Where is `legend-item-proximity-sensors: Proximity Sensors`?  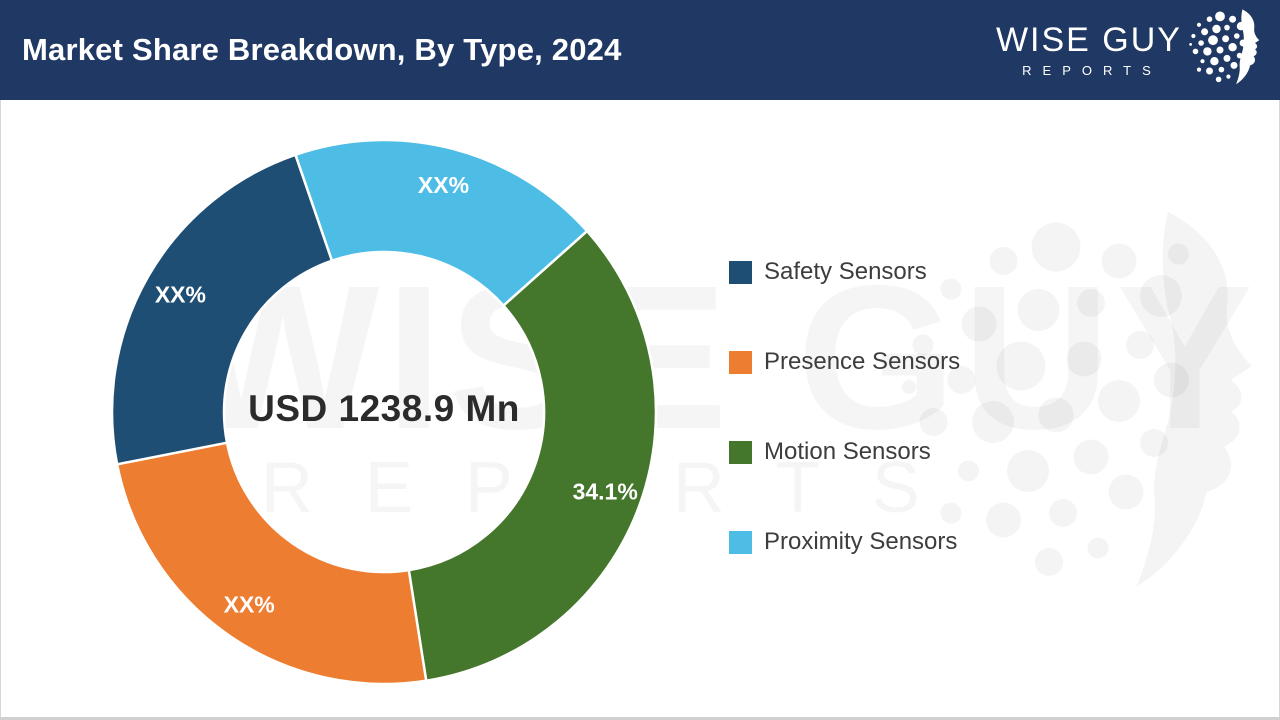
legend-item-proximity-sensors: Proximity Sensors is located at coordinates (844, 542).